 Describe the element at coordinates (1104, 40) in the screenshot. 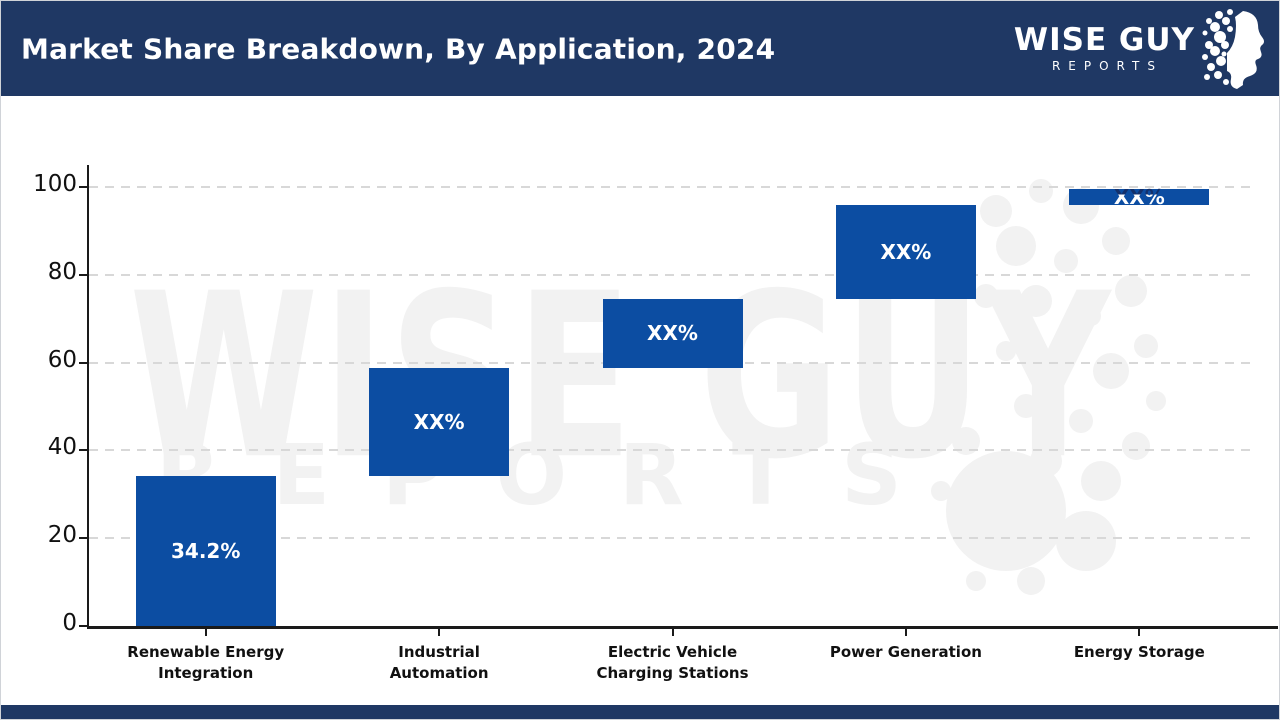

I see `logo-wordmark: WISE GUY` at that location.